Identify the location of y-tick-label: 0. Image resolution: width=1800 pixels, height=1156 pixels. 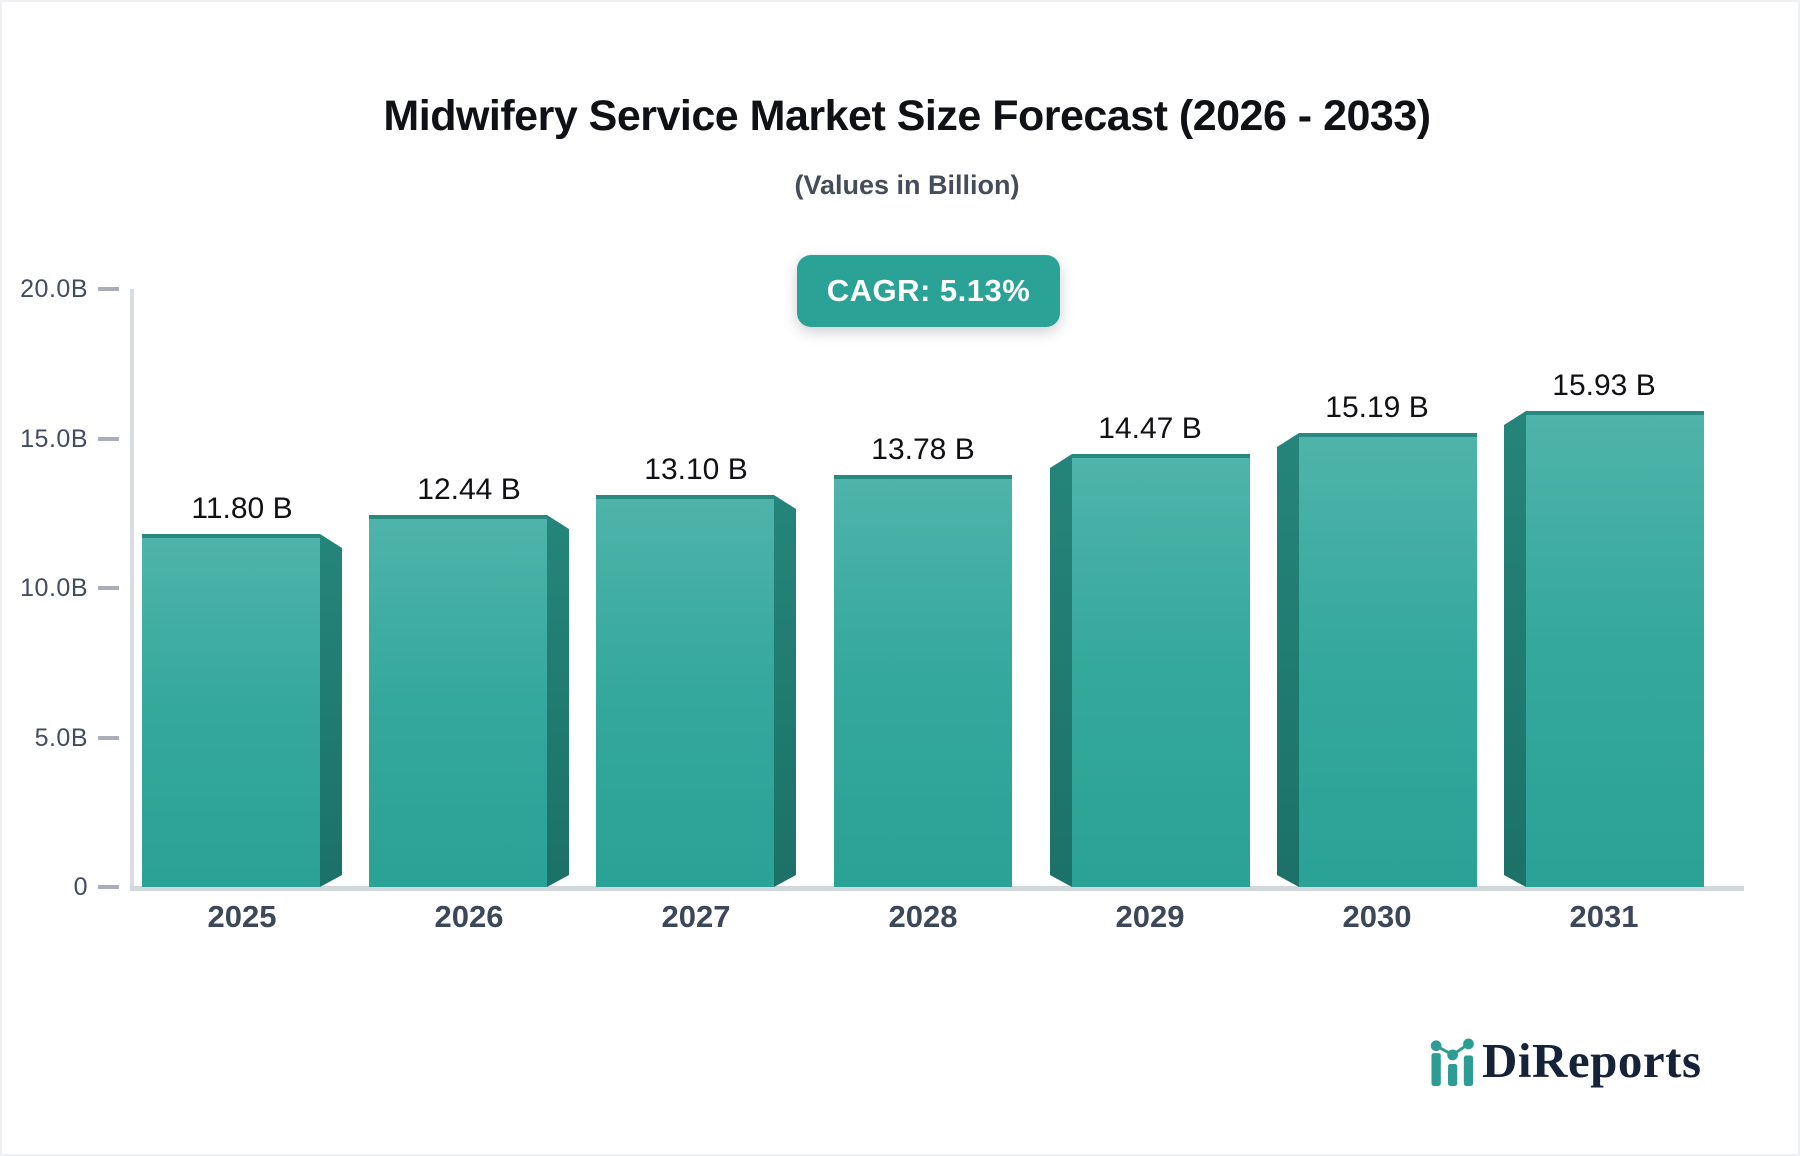
(80, 887).